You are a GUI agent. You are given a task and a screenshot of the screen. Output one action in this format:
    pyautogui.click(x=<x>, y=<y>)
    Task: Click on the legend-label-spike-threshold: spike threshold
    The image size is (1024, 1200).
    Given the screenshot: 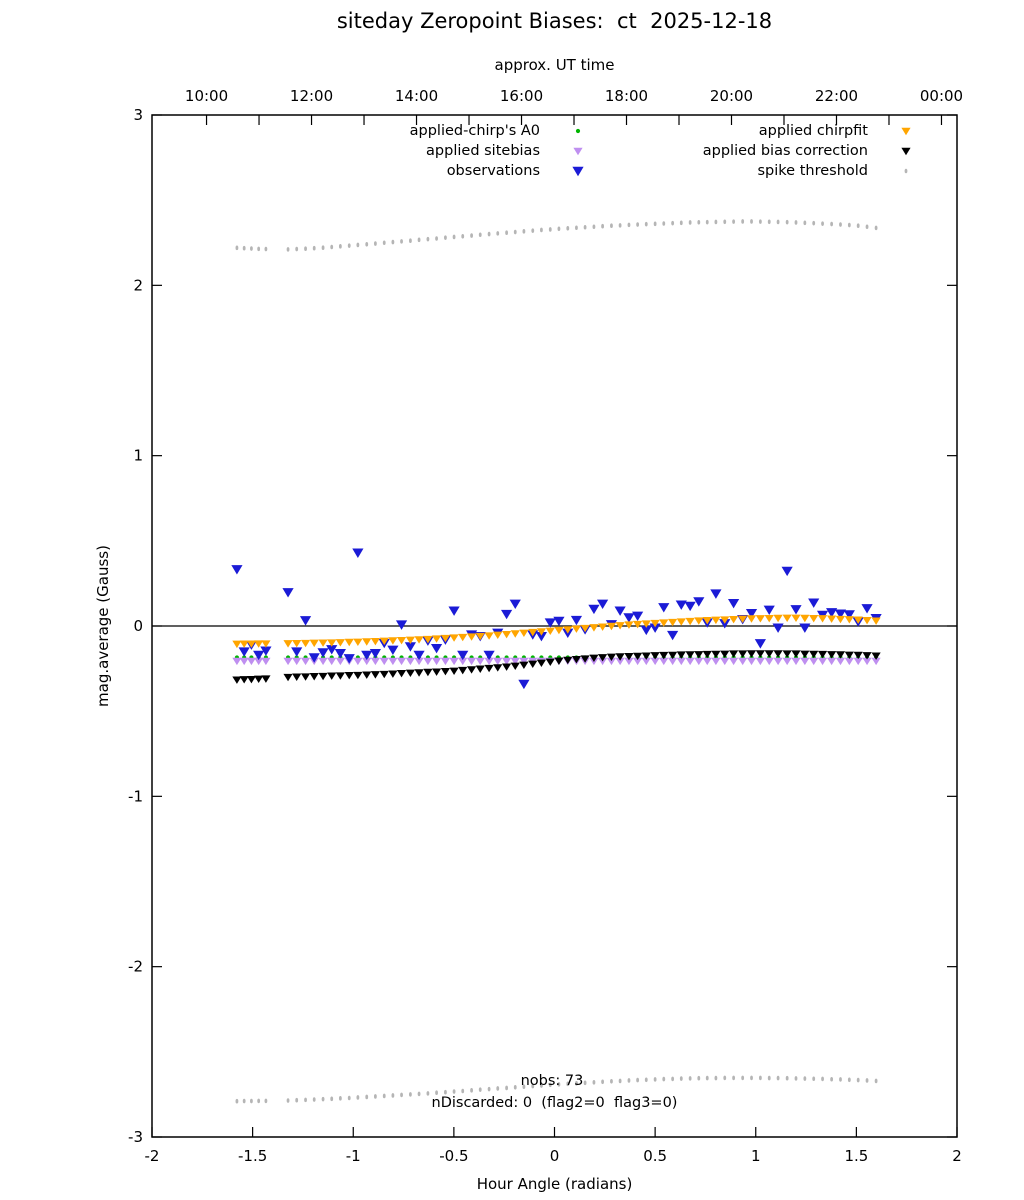 What is the action you would take?
    pyautogui.click(x=813, y=171)
    